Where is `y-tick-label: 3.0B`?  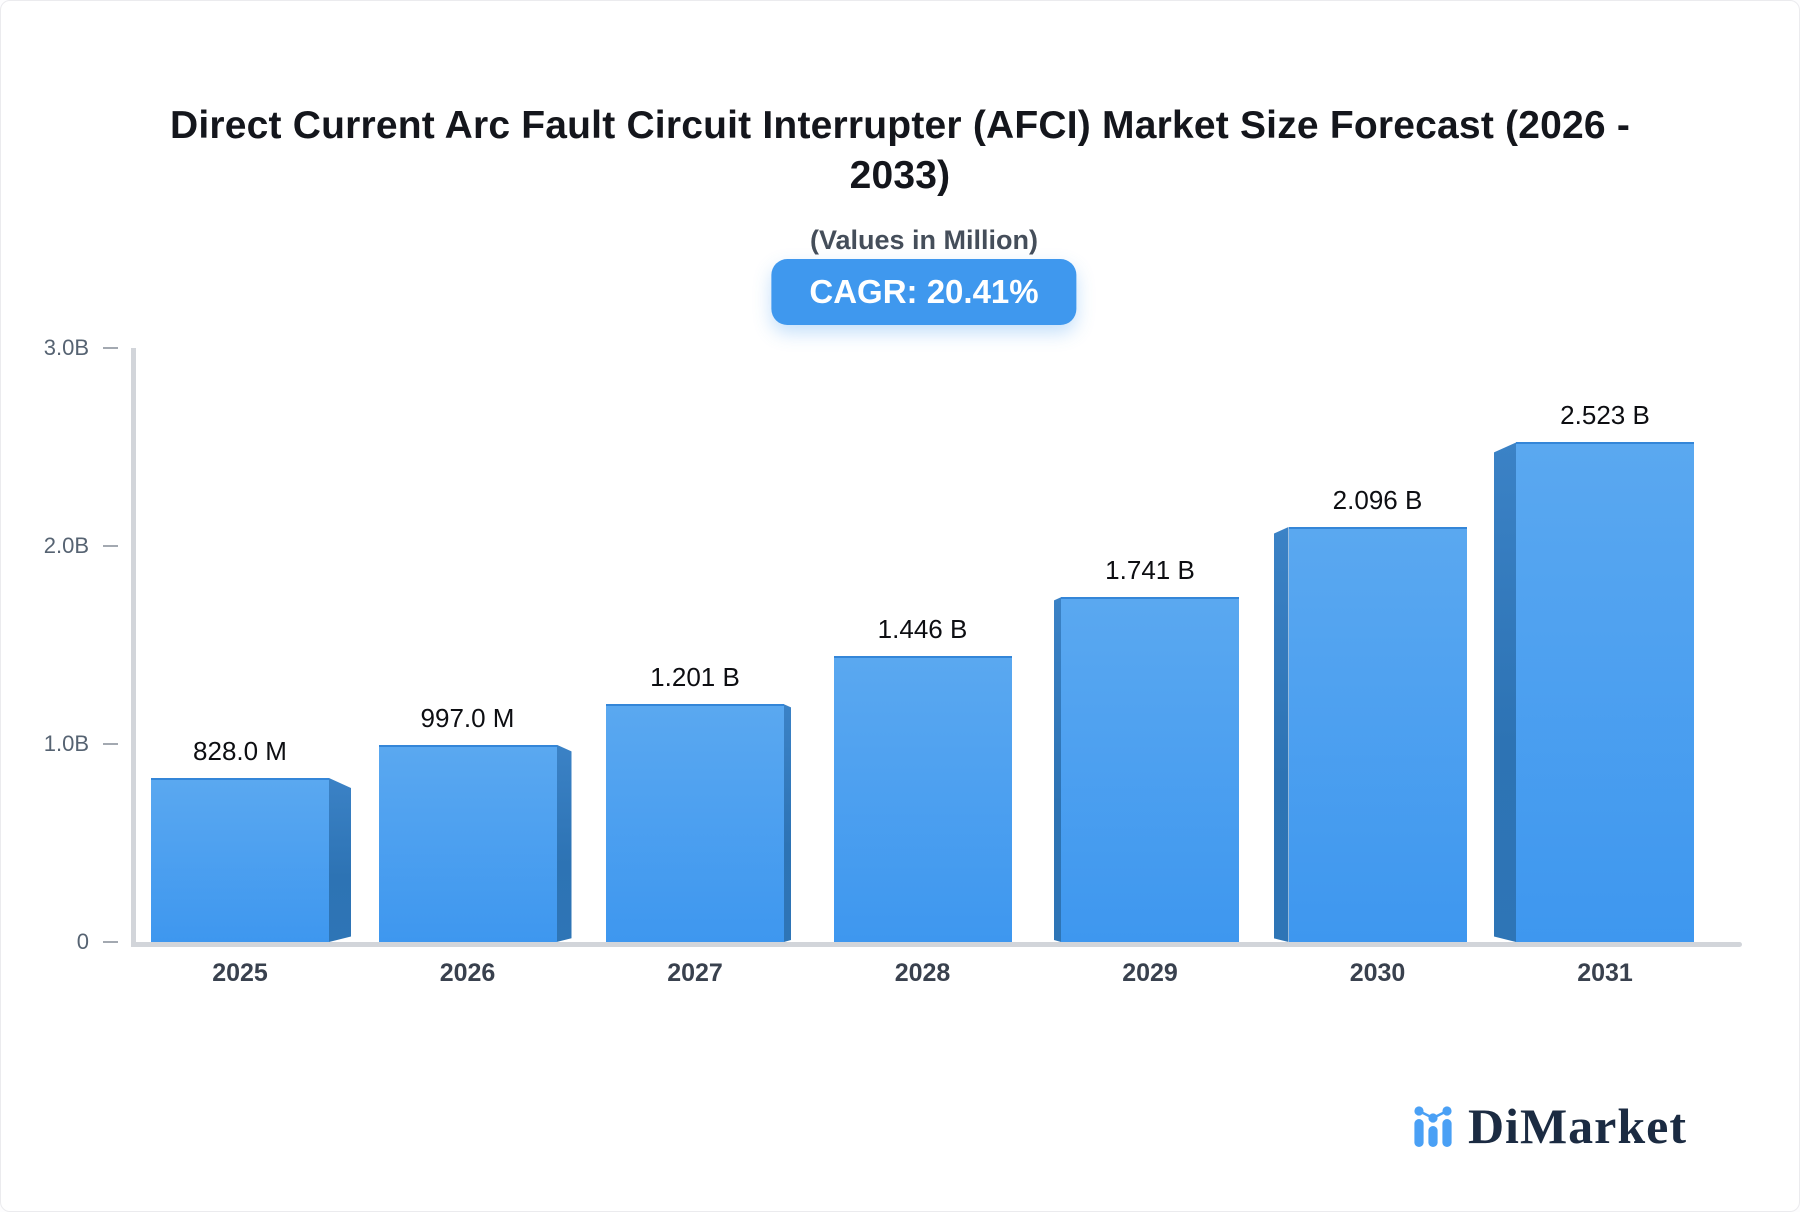 y-tick-label: 3.0B is located at coordinates (66, 347).